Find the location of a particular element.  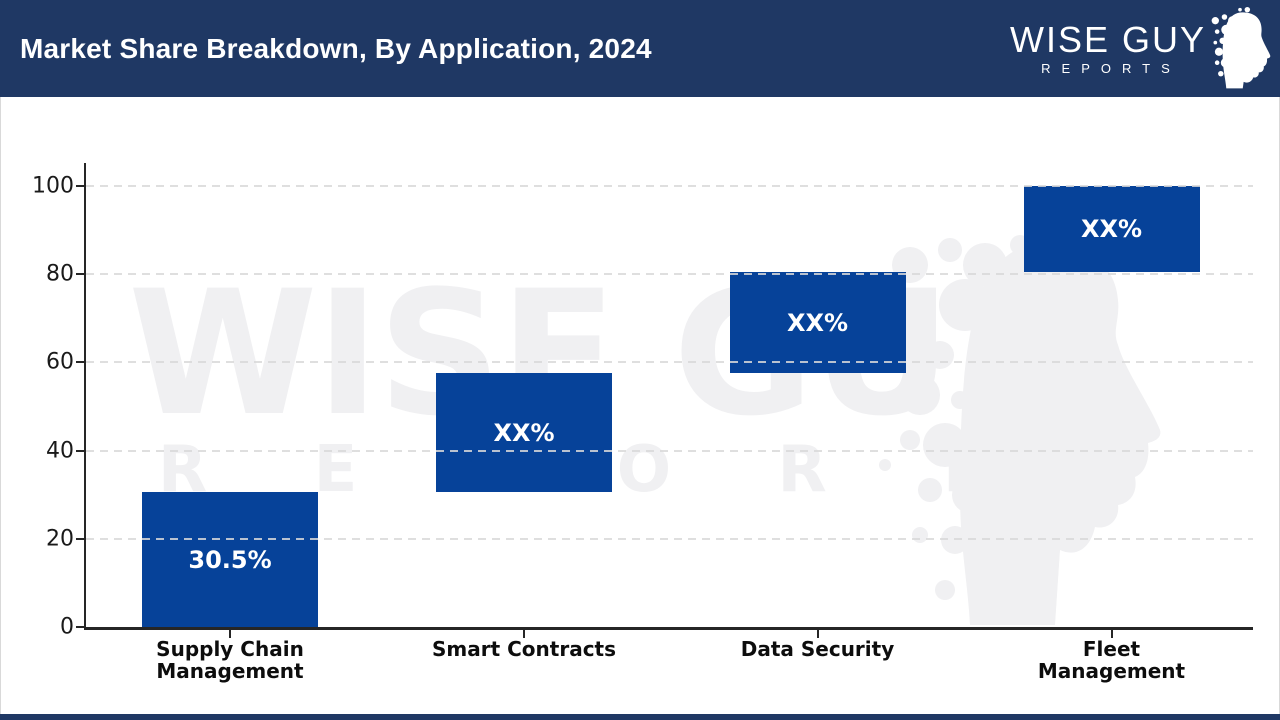

wiseguy-logo: WISE GUY REPORTS is located at coordinates (1141, 49).